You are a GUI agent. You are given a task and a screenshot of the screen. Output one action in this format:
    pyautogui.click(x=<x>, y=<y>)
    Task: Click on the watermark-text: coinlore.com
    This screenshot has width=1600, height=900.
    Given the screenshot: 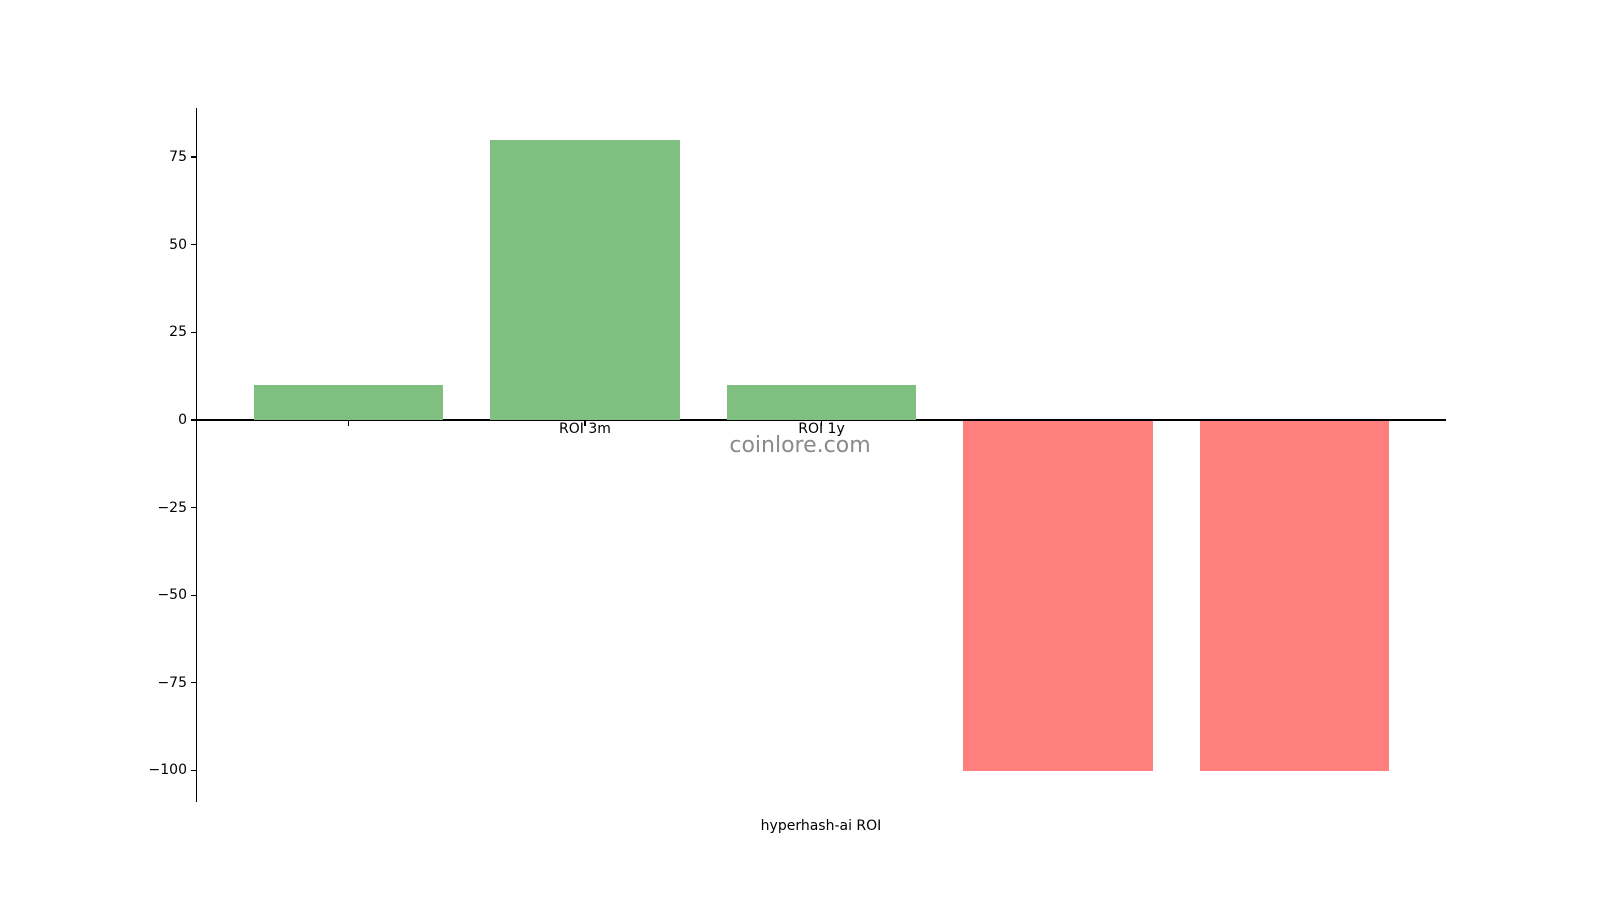 What is the action you would take?
    pyautogui.click(x=800, y=445)
    